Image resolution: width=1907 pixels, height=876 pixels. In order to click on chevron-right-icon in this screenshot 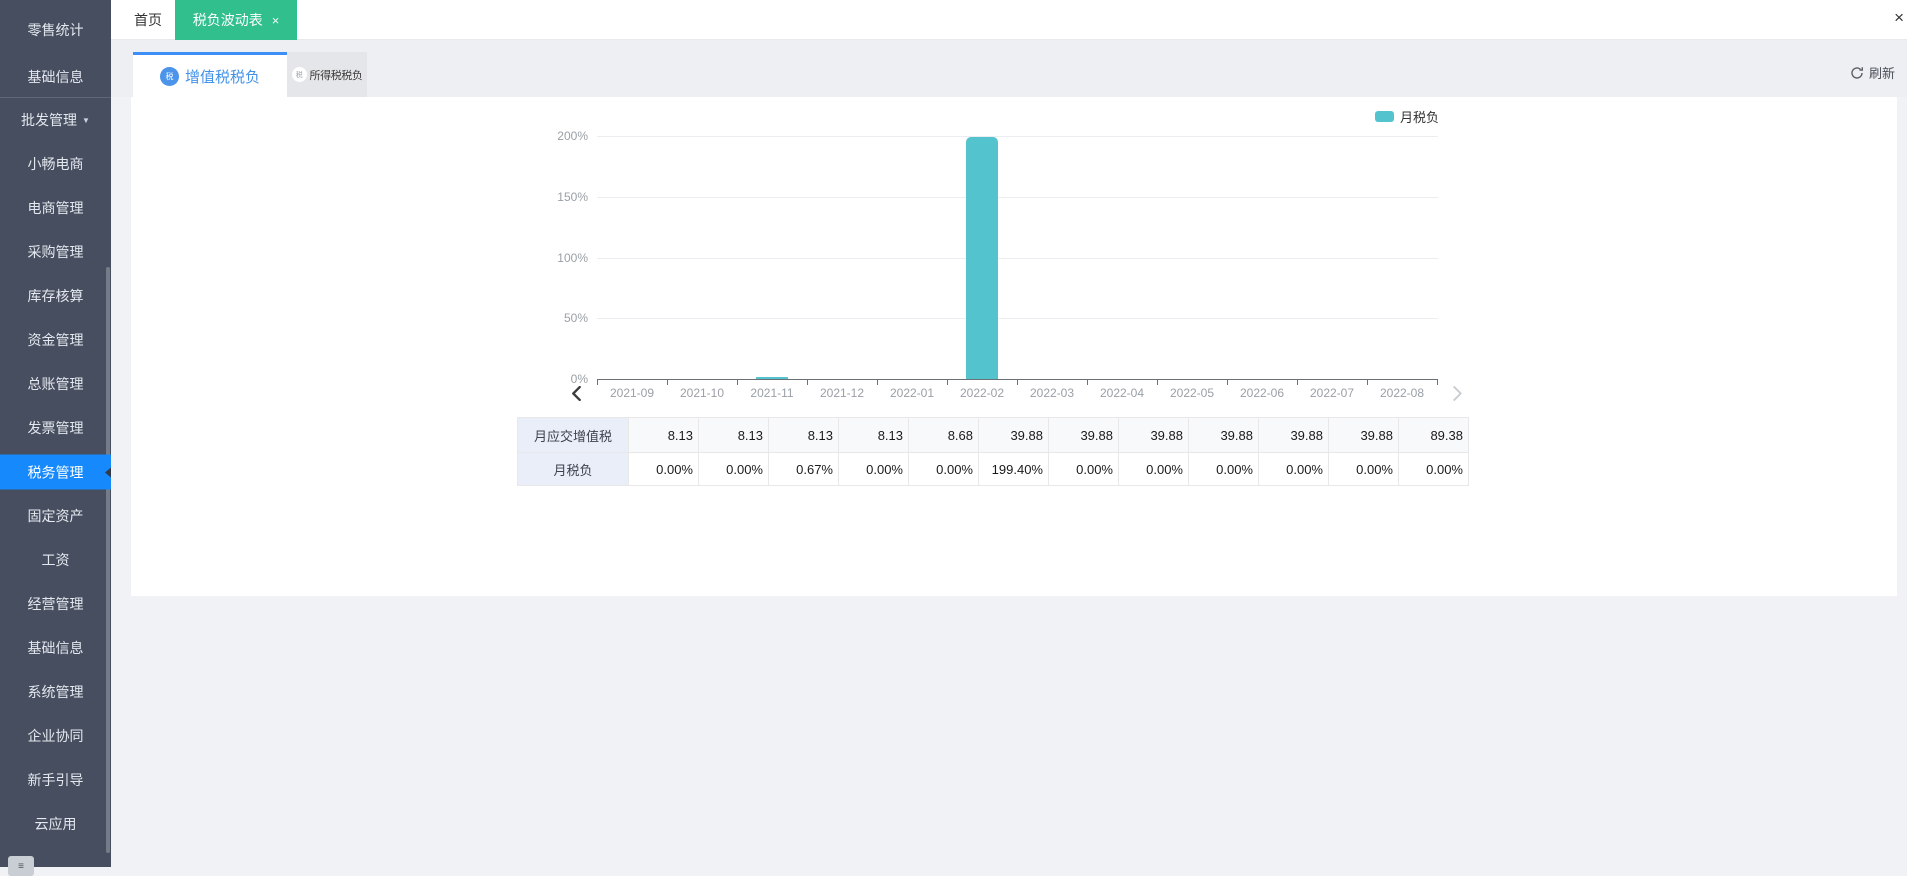, I will do `click(1457, 393)`.